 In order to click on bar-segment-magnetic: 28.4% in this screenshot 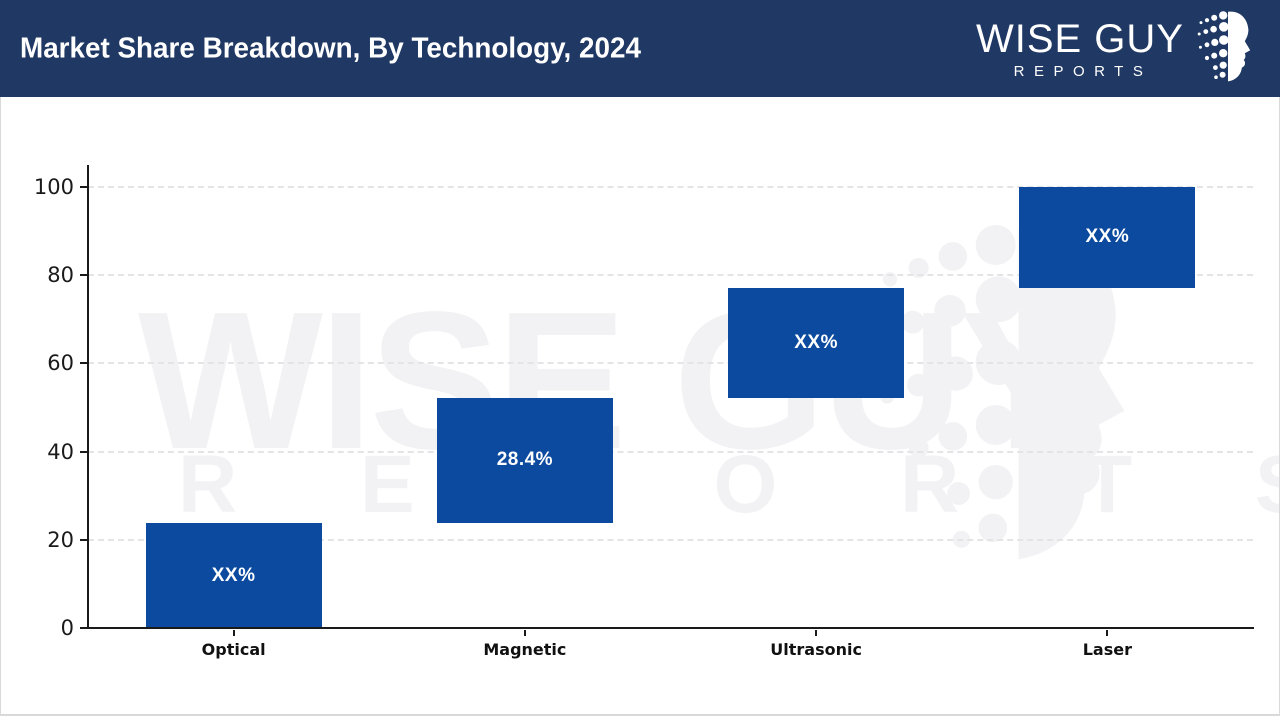, I will do `click(524, 460)`.